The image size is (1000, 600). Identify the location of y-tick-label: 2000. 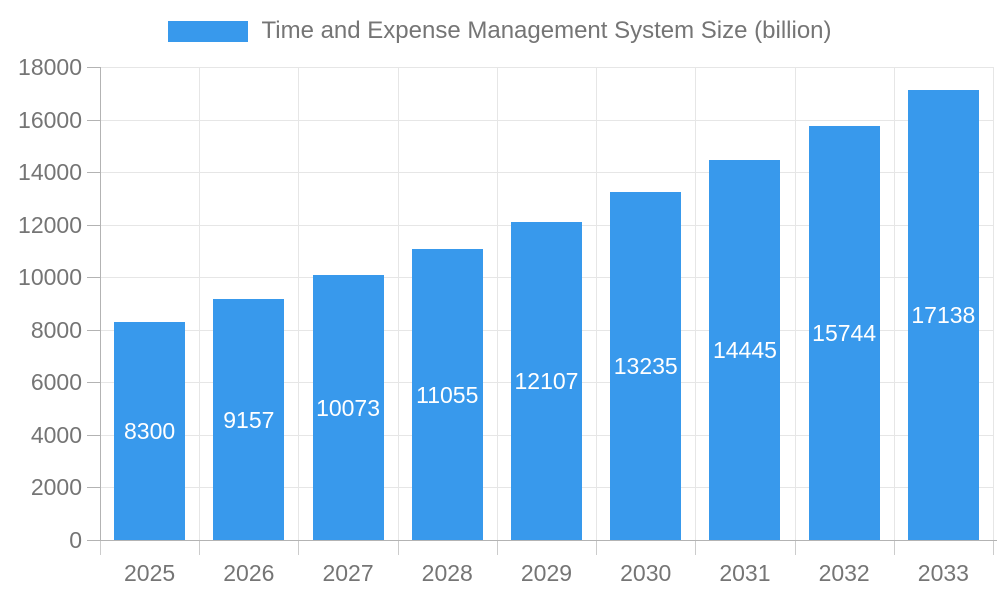
(56, 487).